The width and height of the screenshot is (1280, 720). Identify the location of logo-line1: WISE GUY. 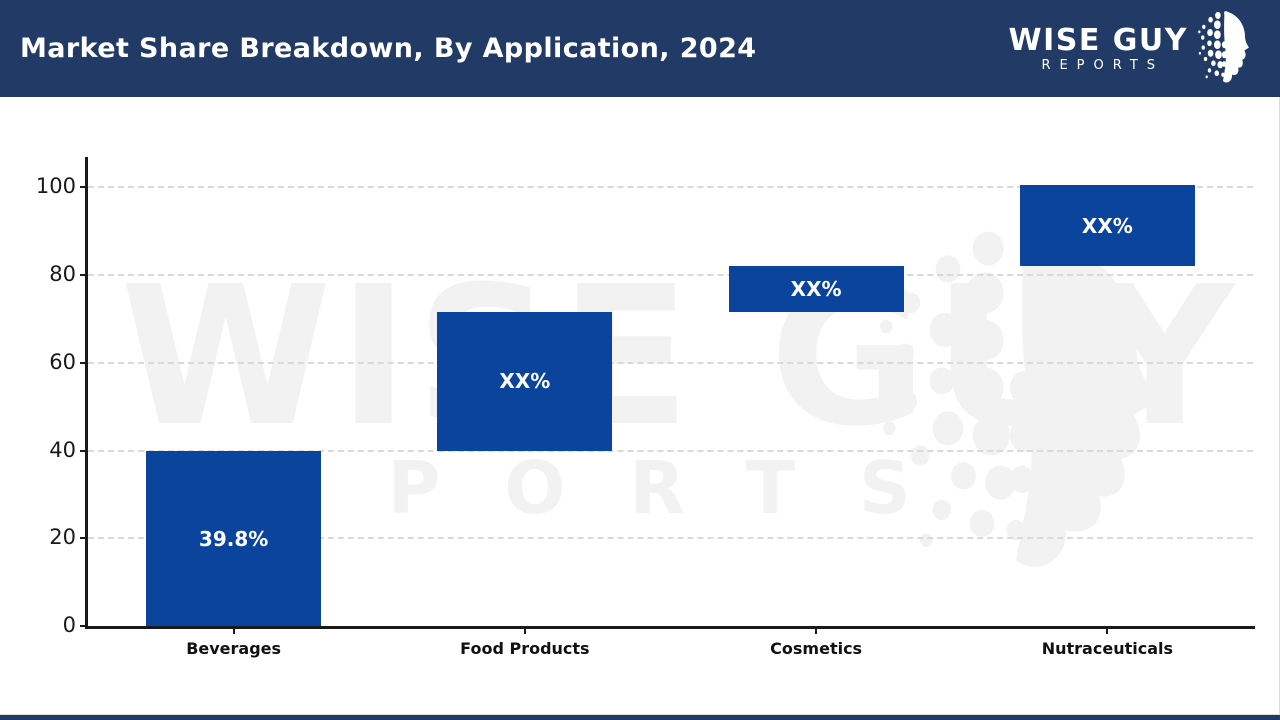
(1098, 40).